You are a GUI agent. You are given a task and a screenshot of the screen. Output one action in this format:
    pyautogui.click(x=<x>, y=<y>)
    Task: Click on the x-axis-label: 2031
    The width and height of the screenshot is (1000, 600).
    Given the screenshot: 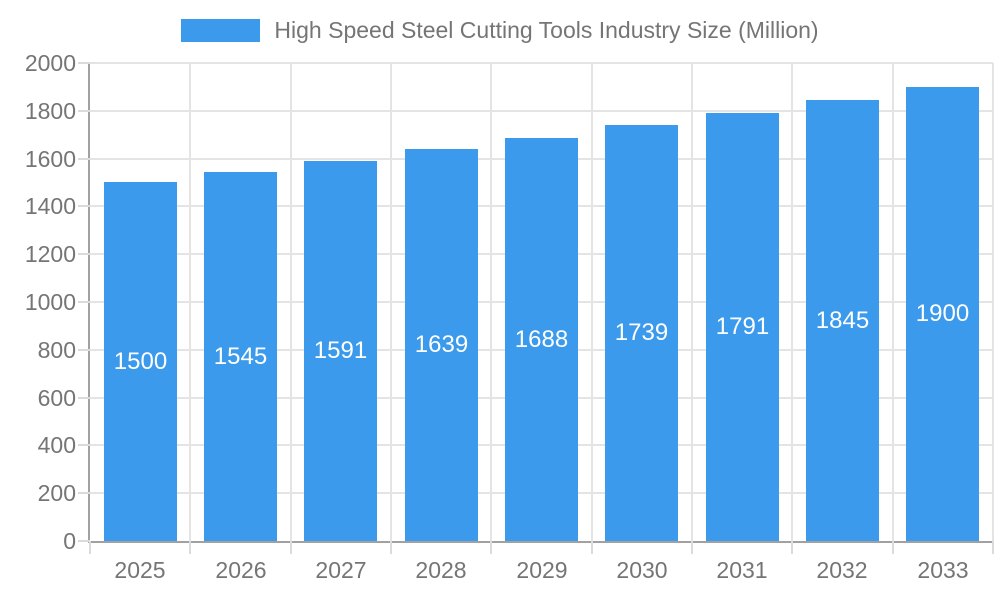 What is the action you would take?
    pyautogui.click(x=742, y=570)
    